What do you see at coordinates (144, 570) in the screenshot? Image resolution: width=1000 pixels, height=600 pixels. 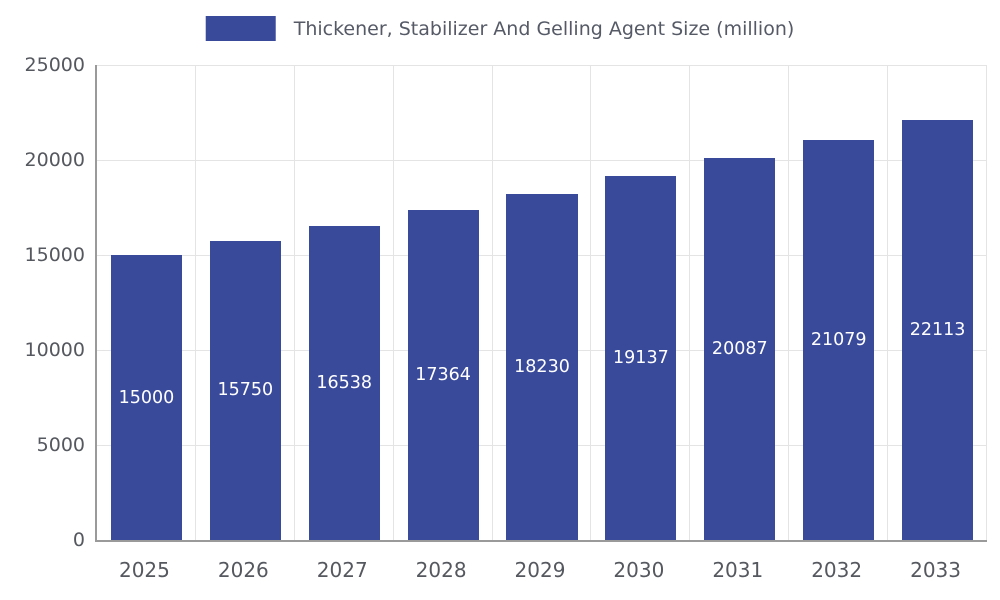 I see `x-axis-tick-label: 2025` at bounding box center [144, 570].